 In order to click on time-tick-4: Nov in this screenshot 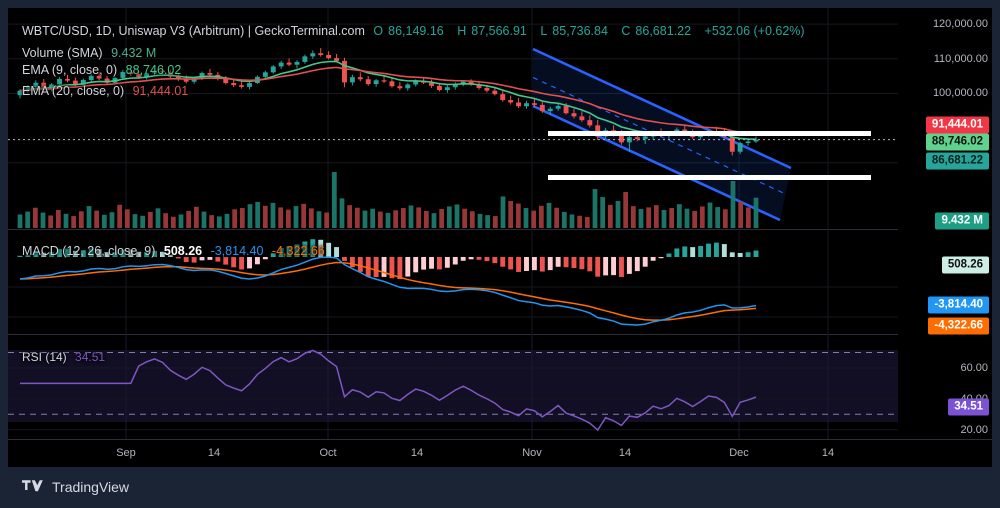, I will do `click(532, 453)`.